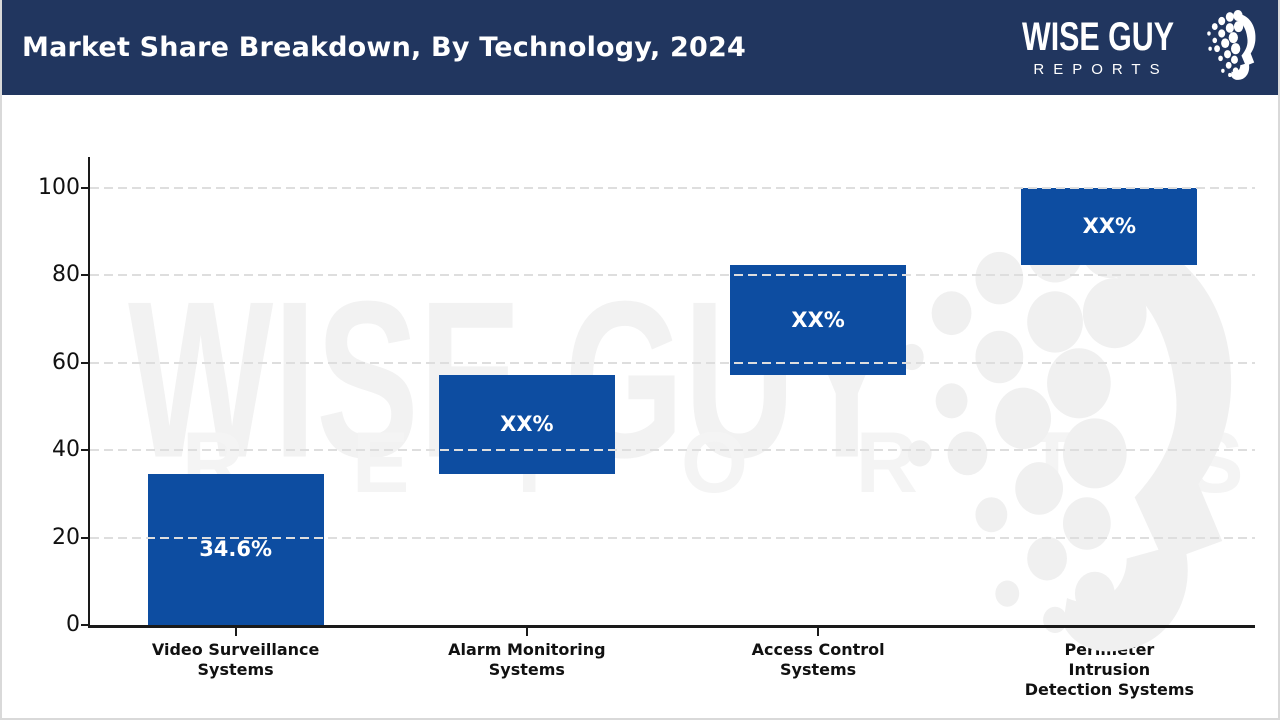 Image resolution: width=1280 pixels, height=720 pixels. What do you see at coordinates (66, 449) in the screenshot?
I see `y-tick-label: 40` at bounding box center [66, 449].